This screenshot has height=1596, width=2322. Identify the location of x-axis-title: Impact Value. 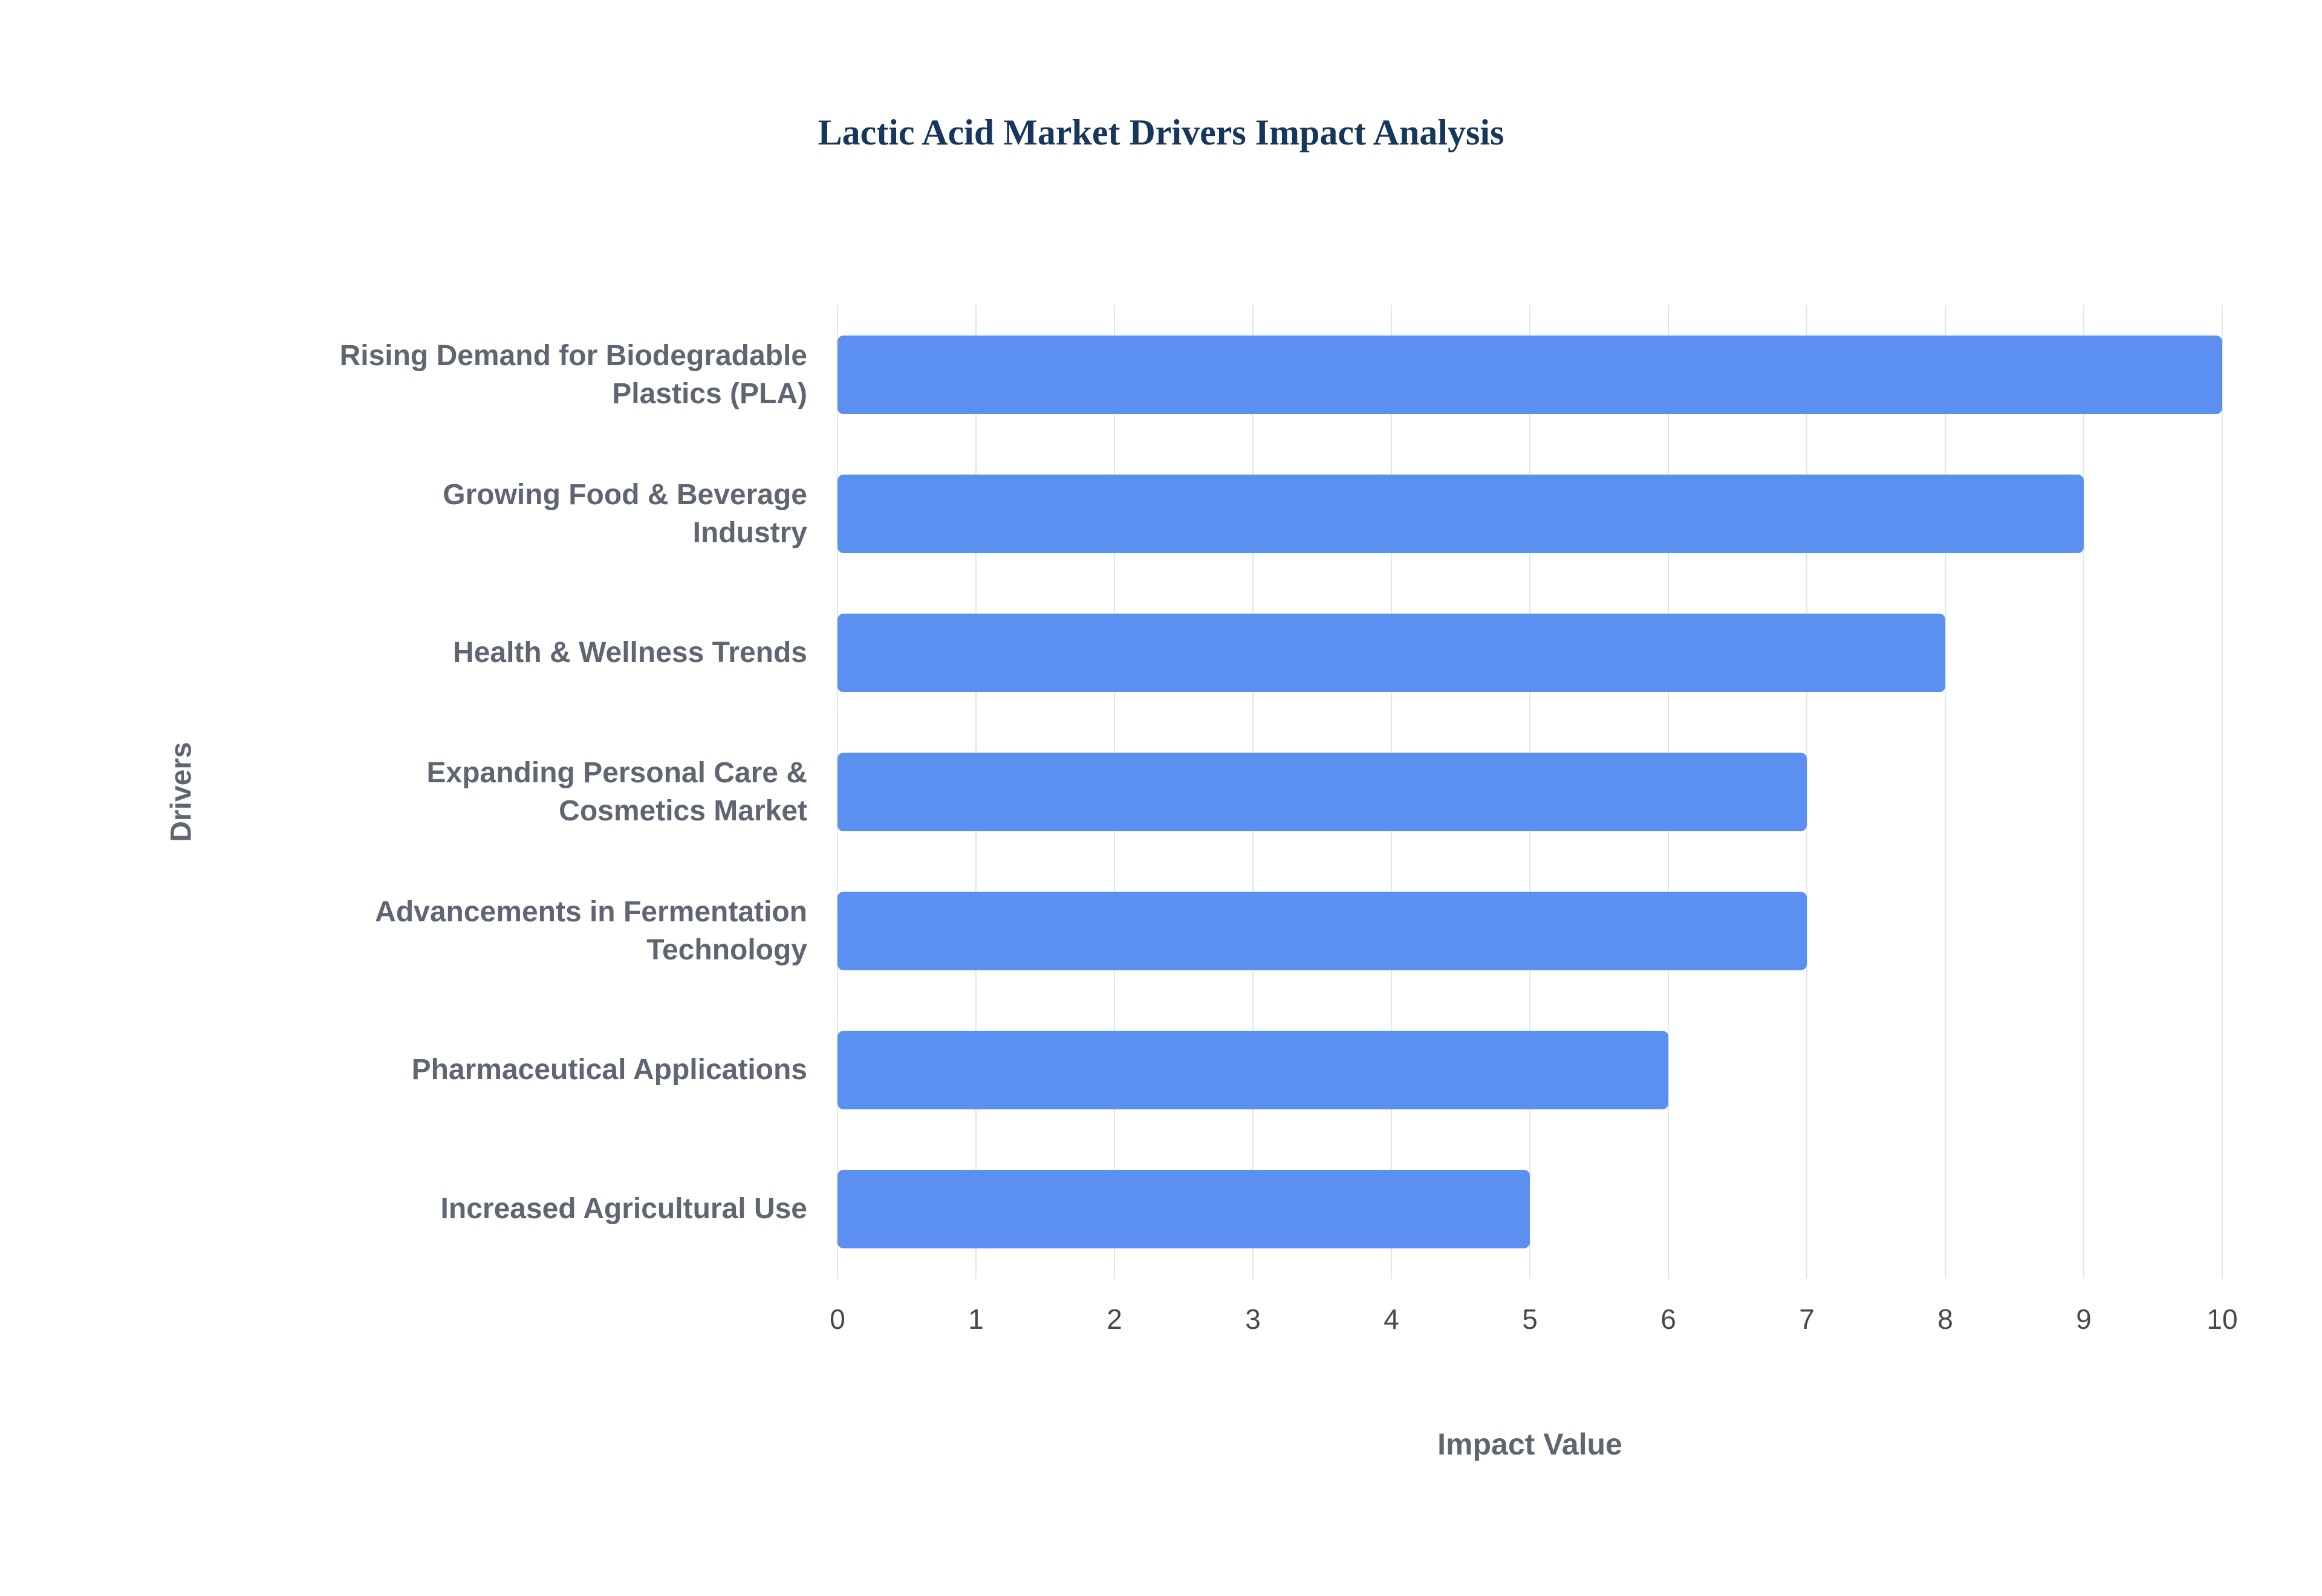
(1529, 1444).